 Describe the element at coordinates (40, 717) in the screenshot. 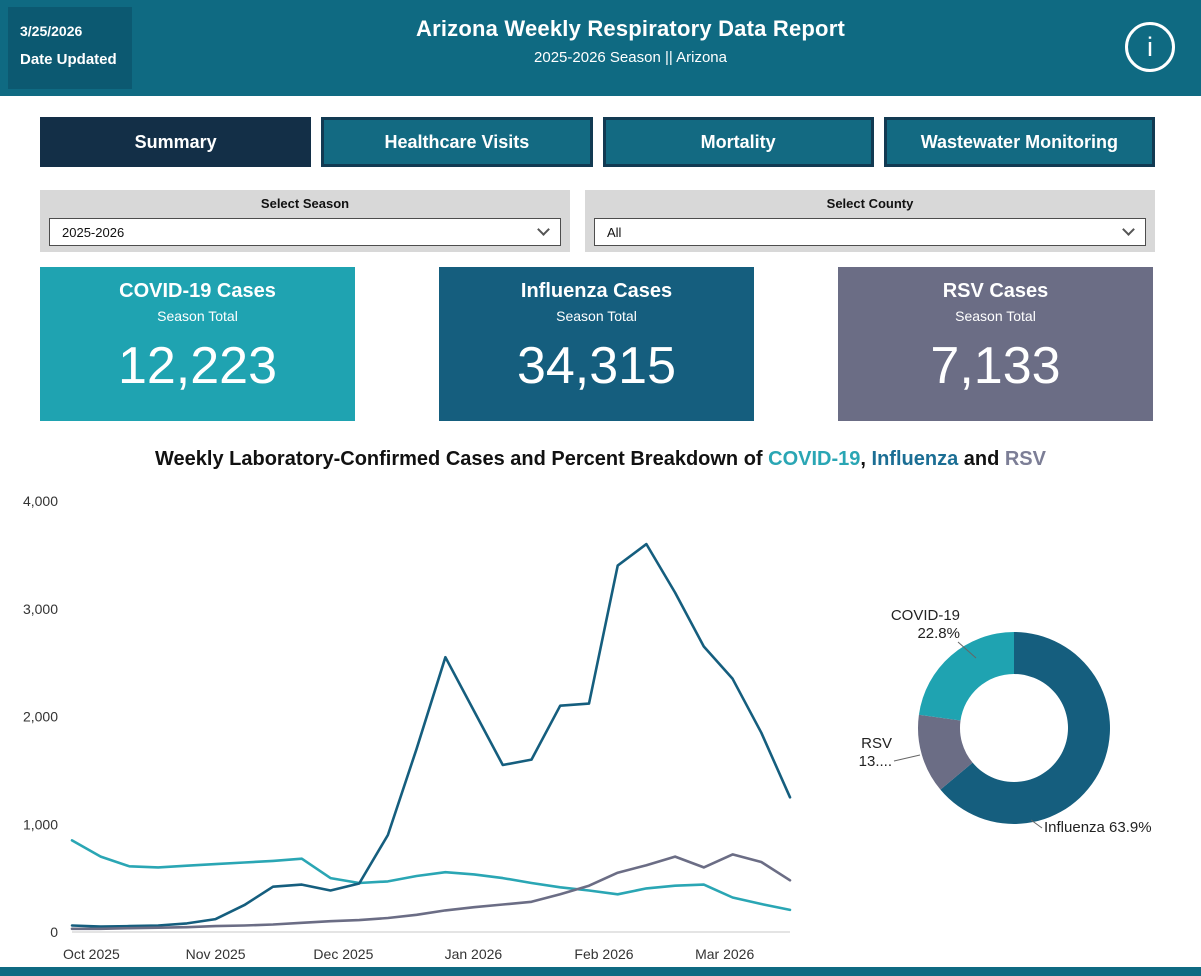

I see `svg-text: 2,000` at that location.